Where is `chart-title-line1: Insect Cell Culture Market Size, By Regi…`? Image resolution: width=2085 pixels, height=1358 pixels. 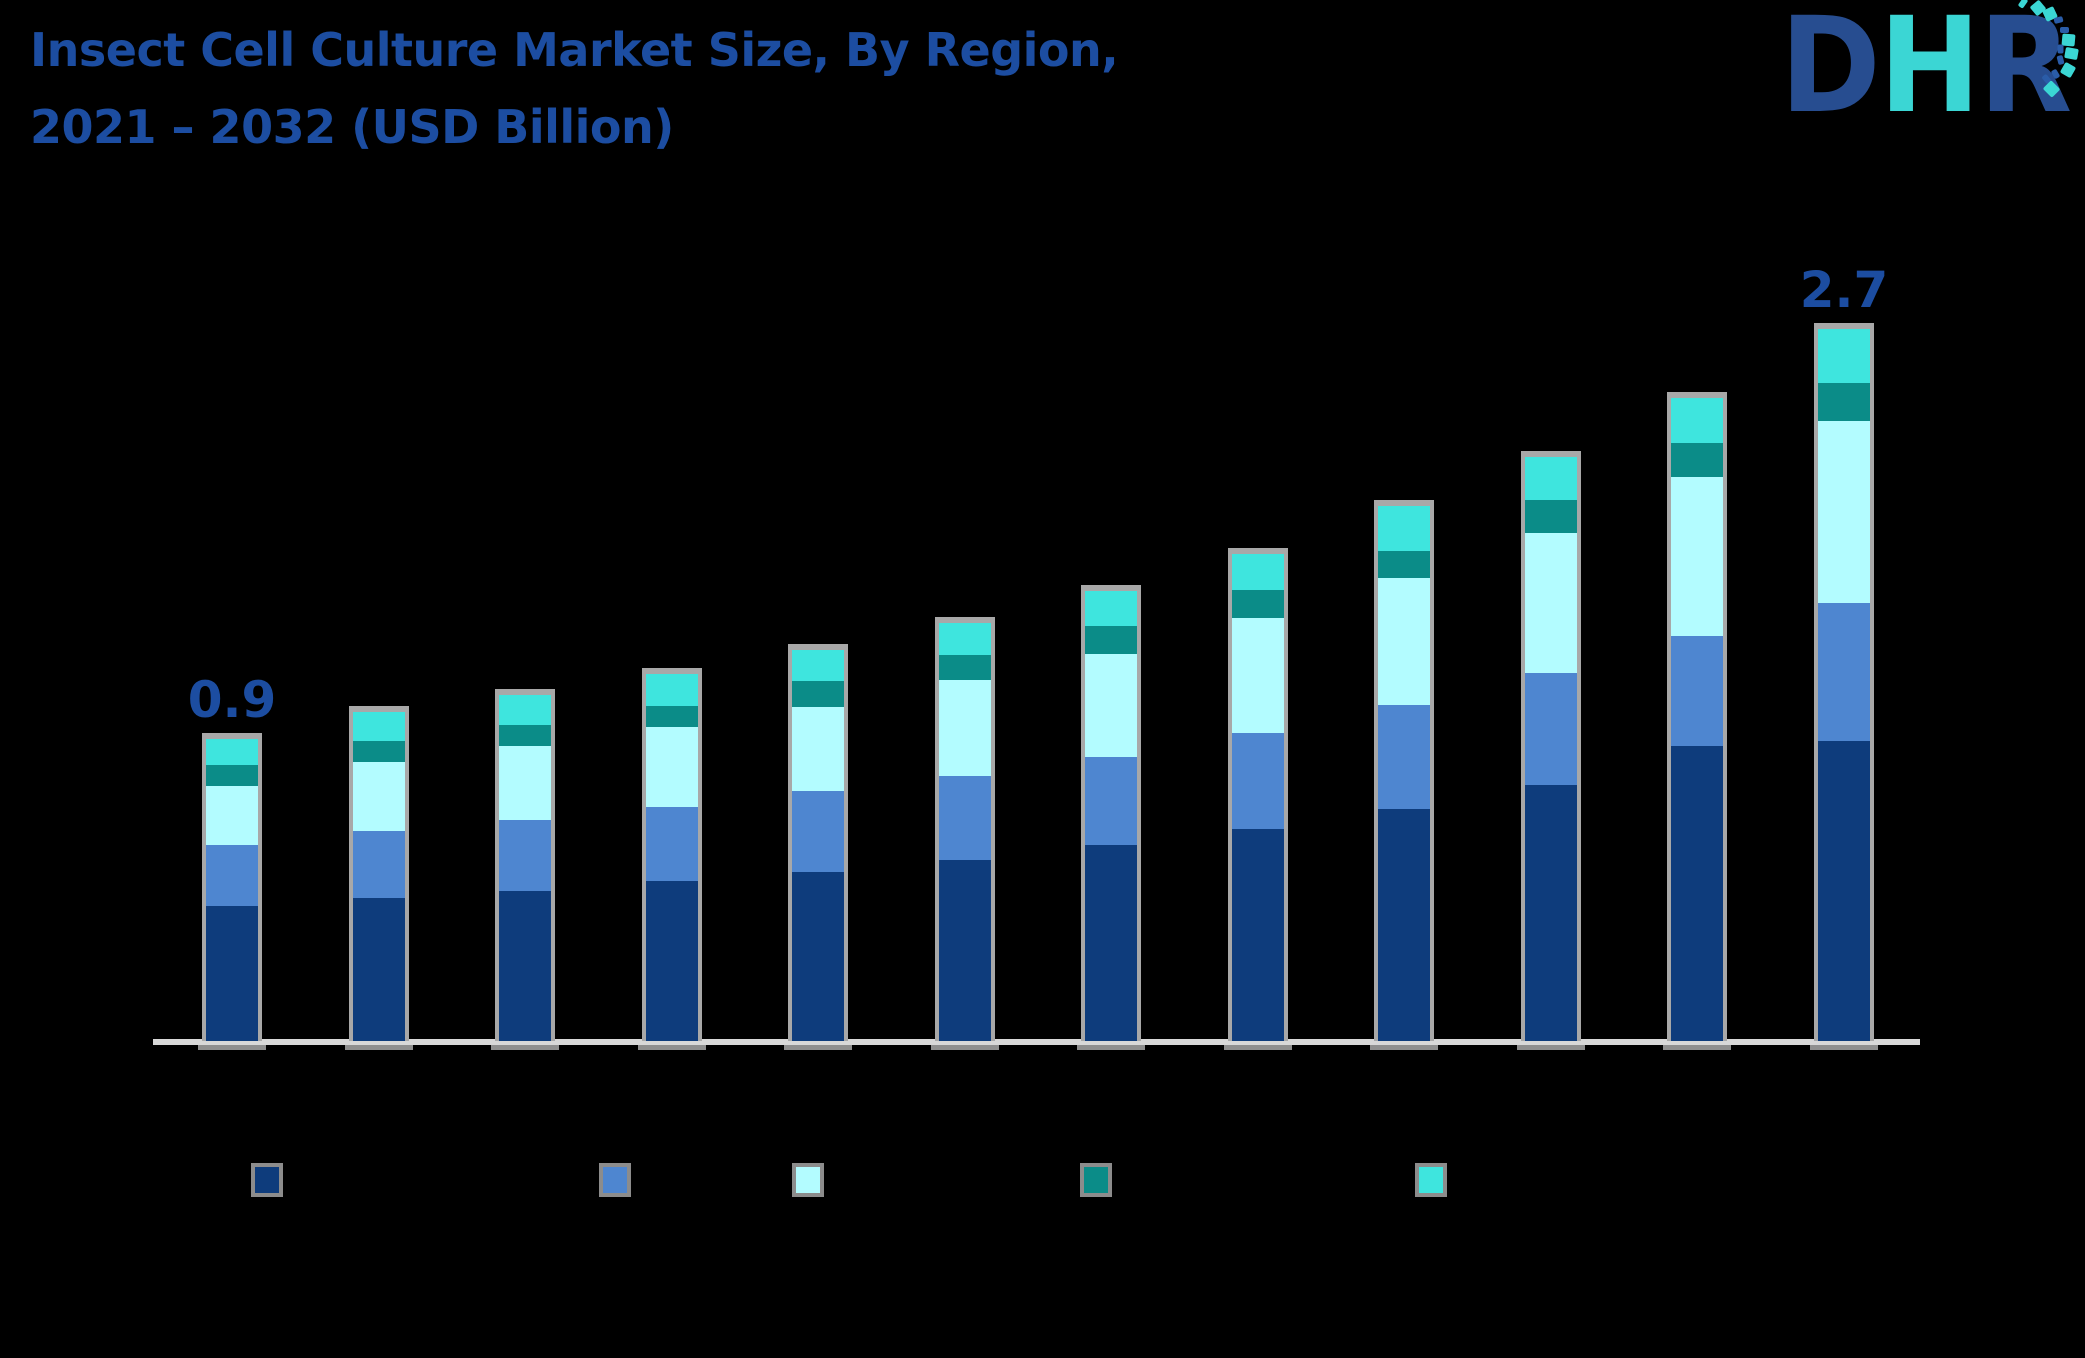
chart-title-line1: Insect Cell Culture Market Size, By Regi… is located at coordinates (574, 50).